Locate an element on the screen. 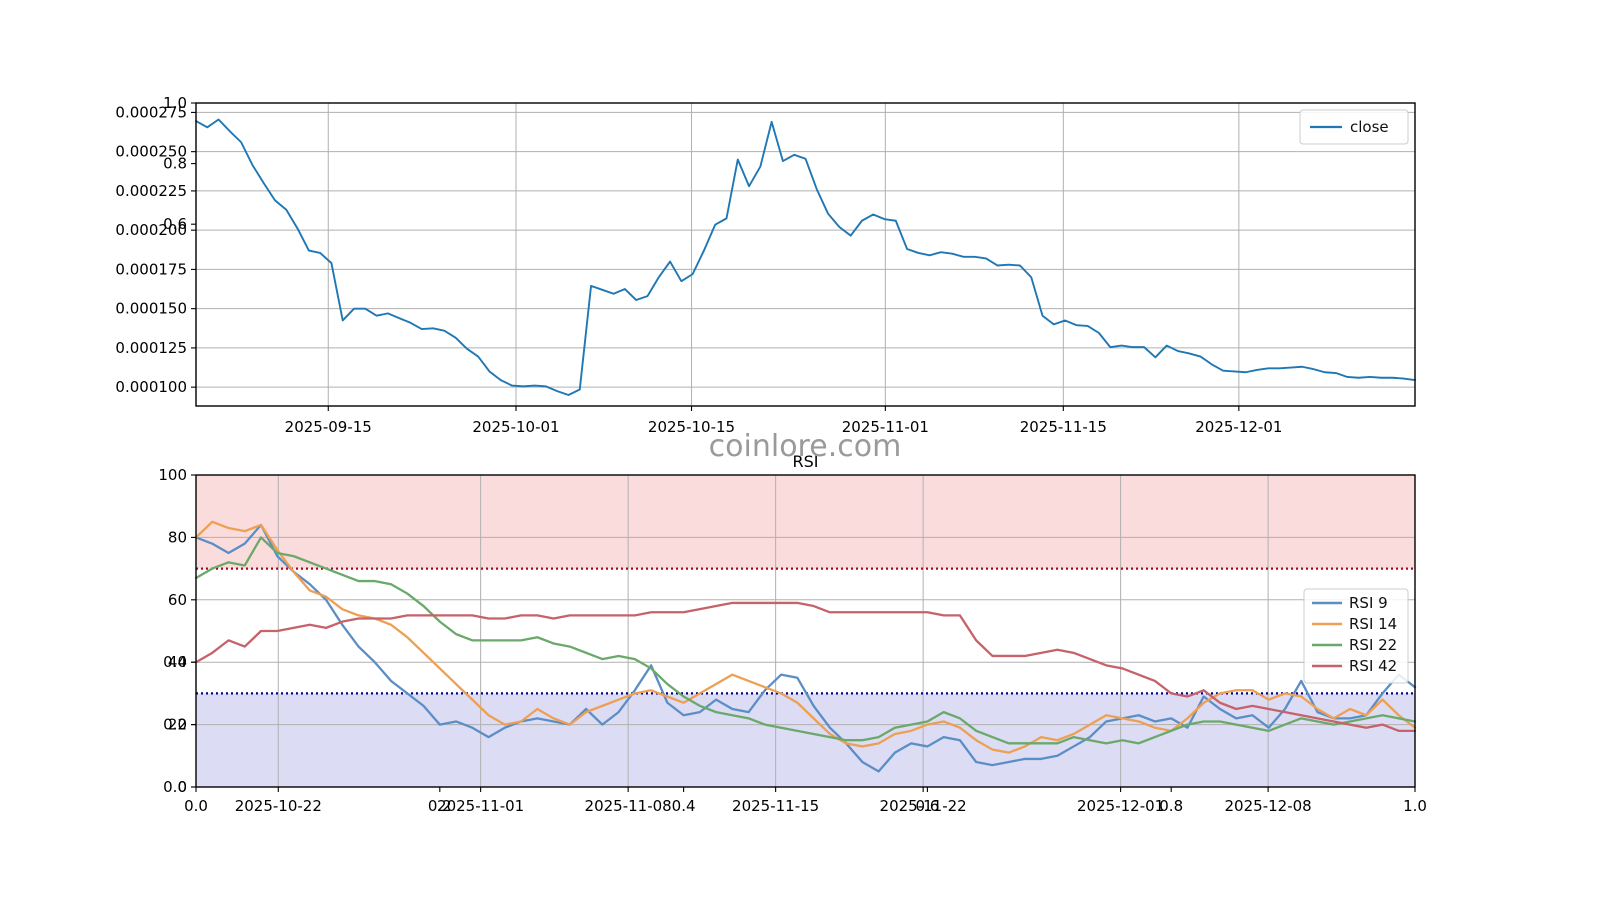 This screenshot has width=1600, height=900. rsi-legend: RSI 9 RSI 14 RSI 22 RSI 42 is located at coordinates (1356, 636).